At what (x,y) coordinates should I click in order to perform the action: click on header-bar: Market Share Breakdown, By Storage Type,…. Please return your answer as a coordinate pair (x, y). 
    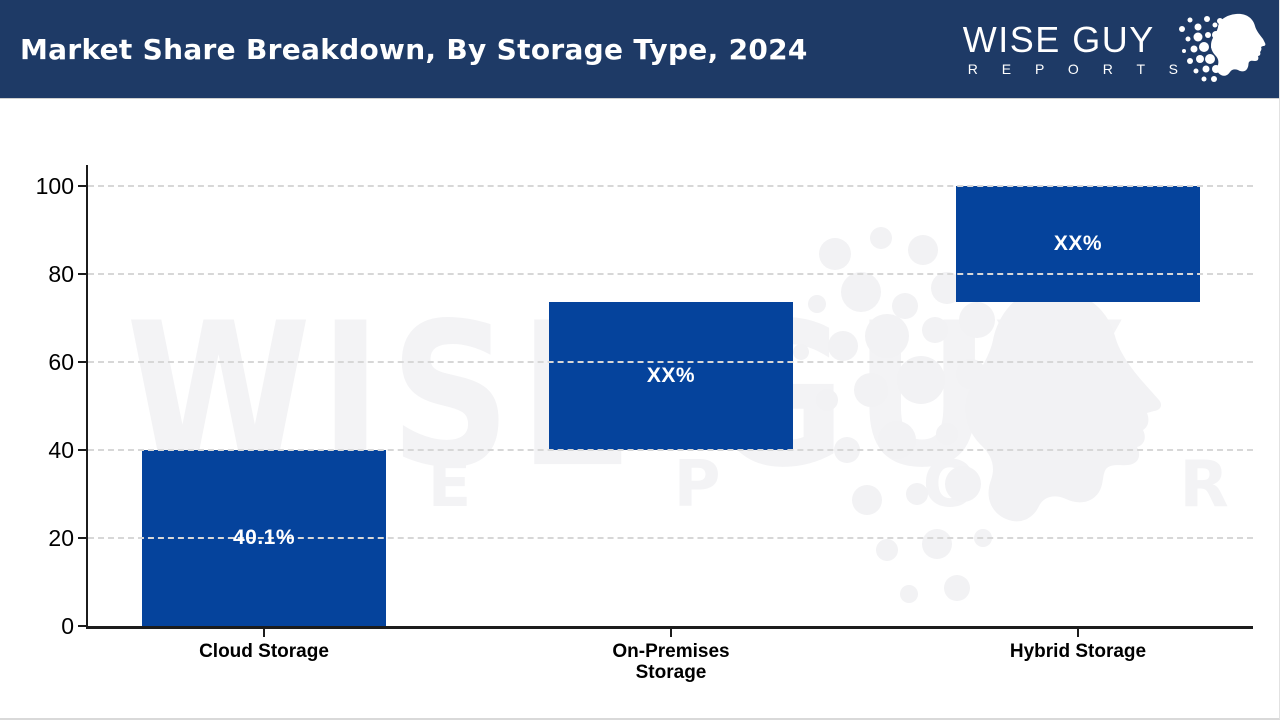
    Looking at the image, I should click on (639, 49).